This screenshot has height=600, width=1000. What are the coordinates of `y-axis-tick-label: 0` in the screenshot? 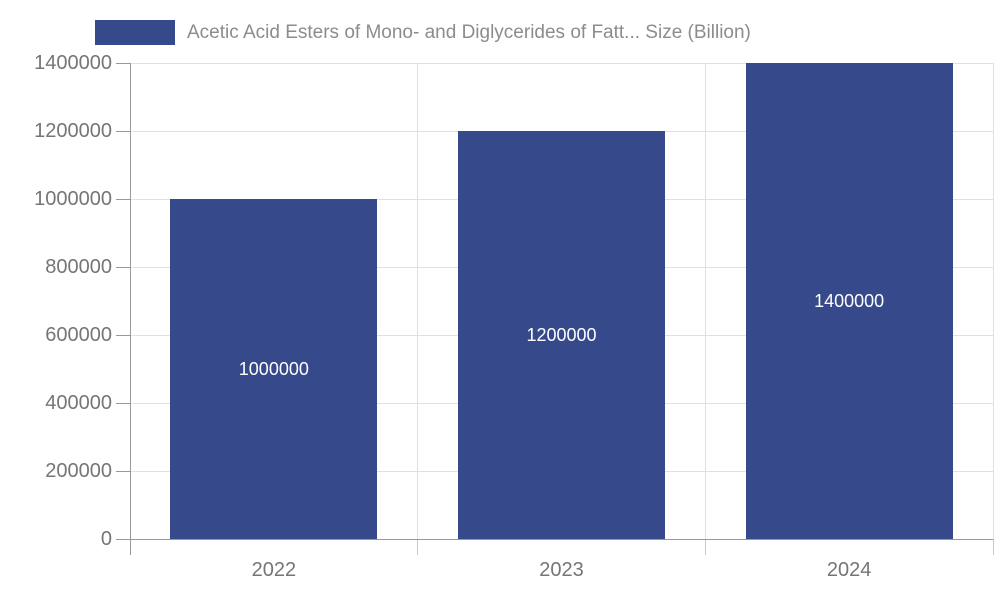 It's located at (106, 539).